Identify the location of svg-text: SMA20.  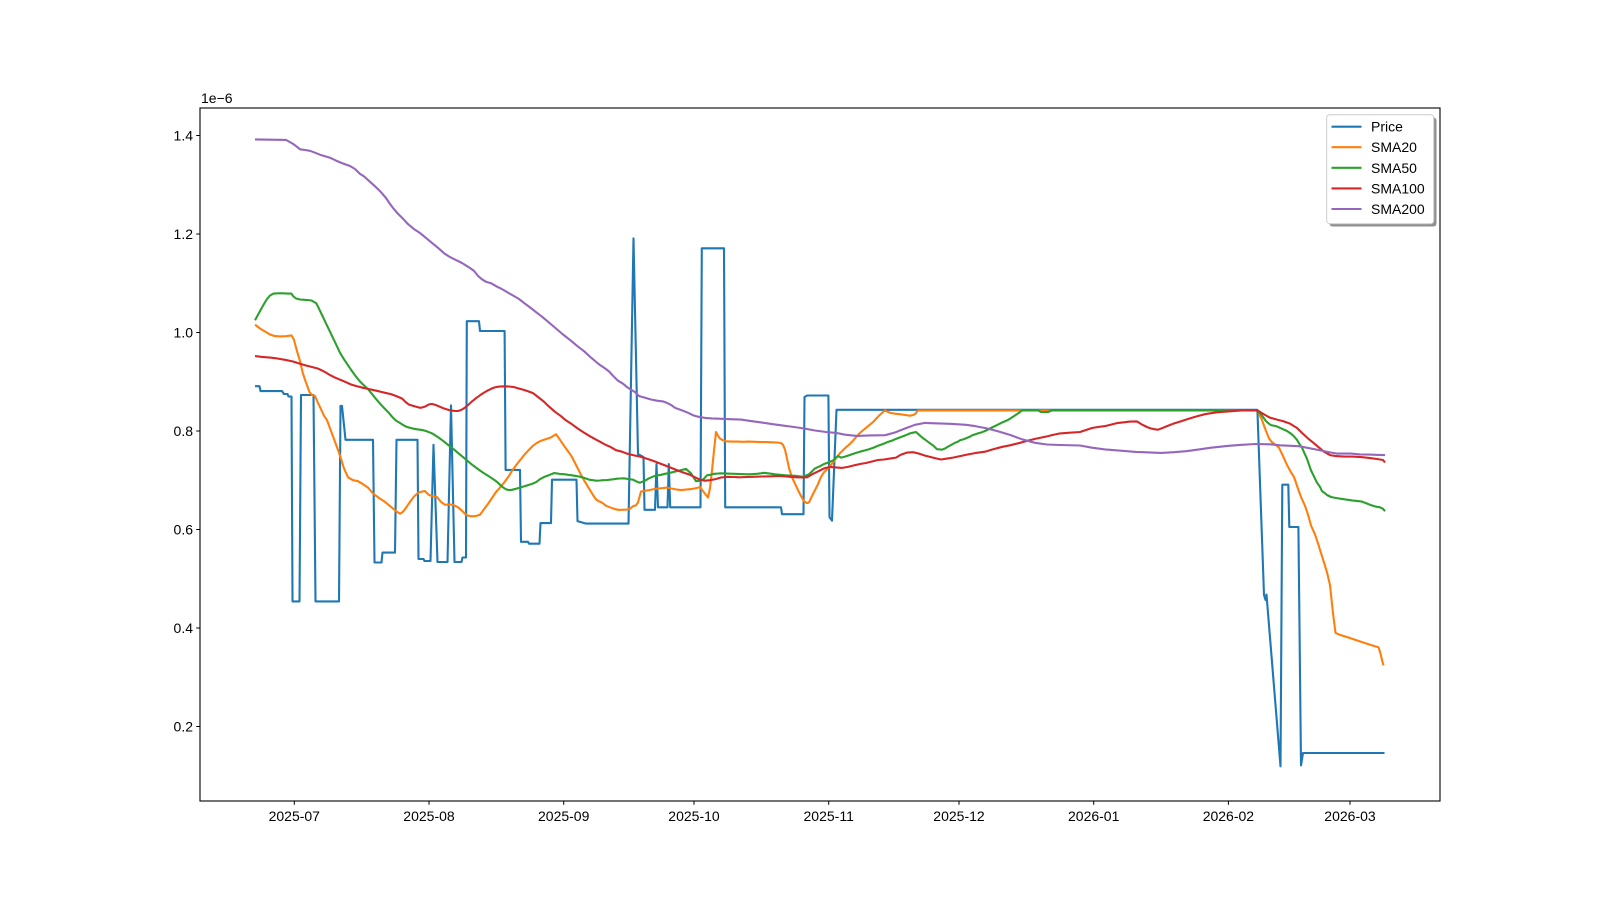
(1394, 147).